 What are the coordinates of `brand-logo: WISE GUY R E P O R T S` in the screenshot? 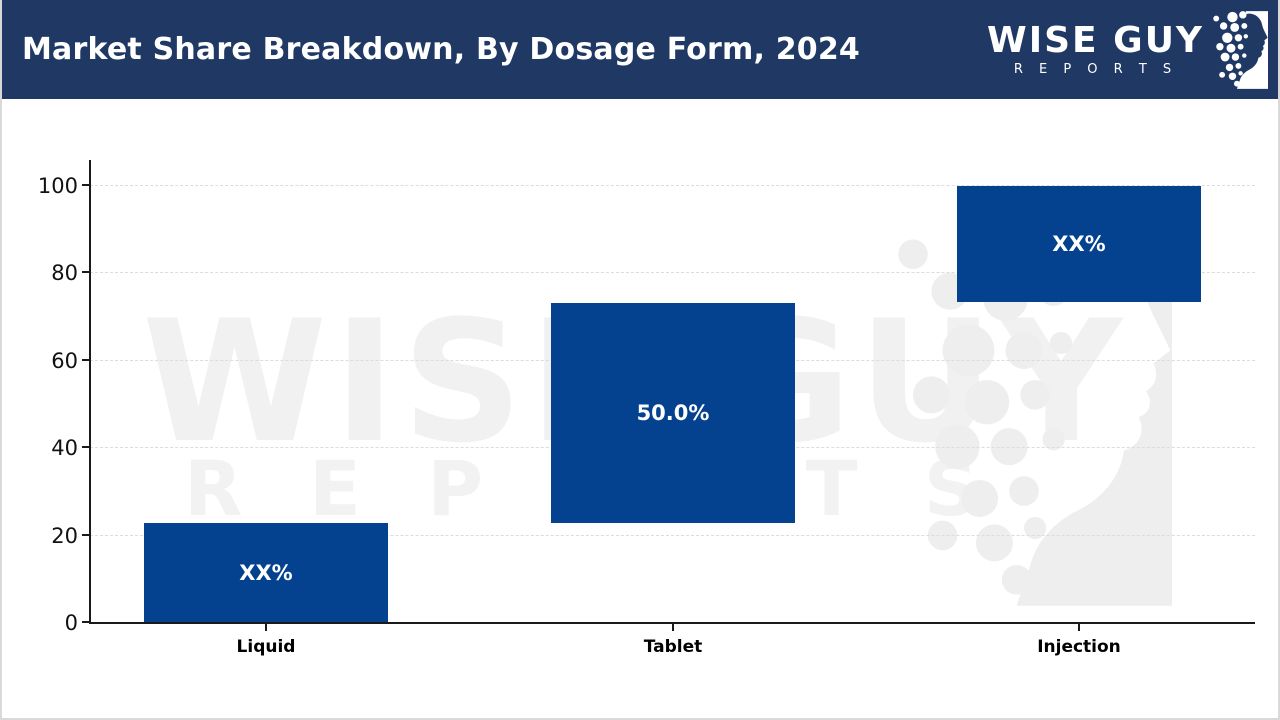 It's located at (1127, 50).